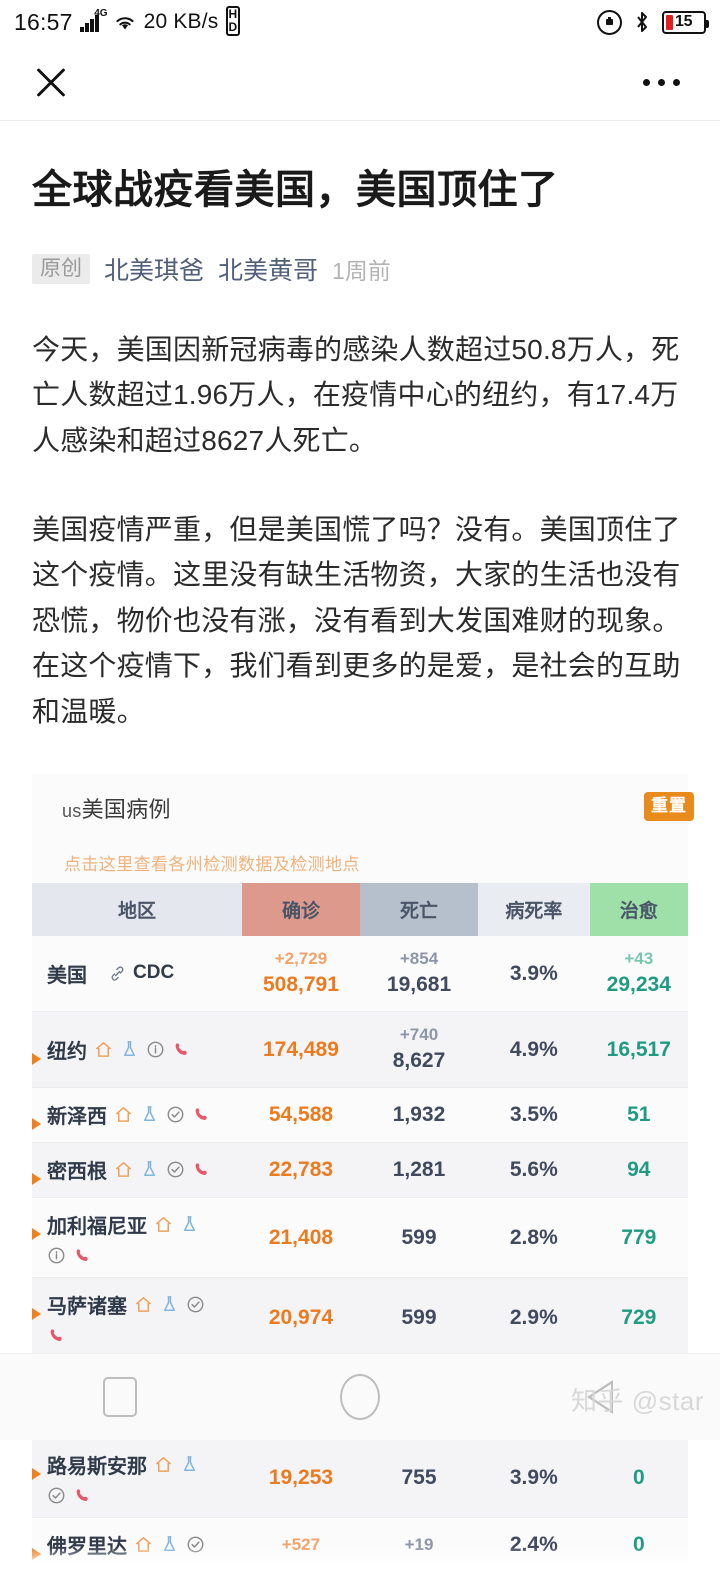  What do you see at coordinates (137, 909) in the screenshot?
I see `column-header-region: 地区` at bounding box center [137, 909].